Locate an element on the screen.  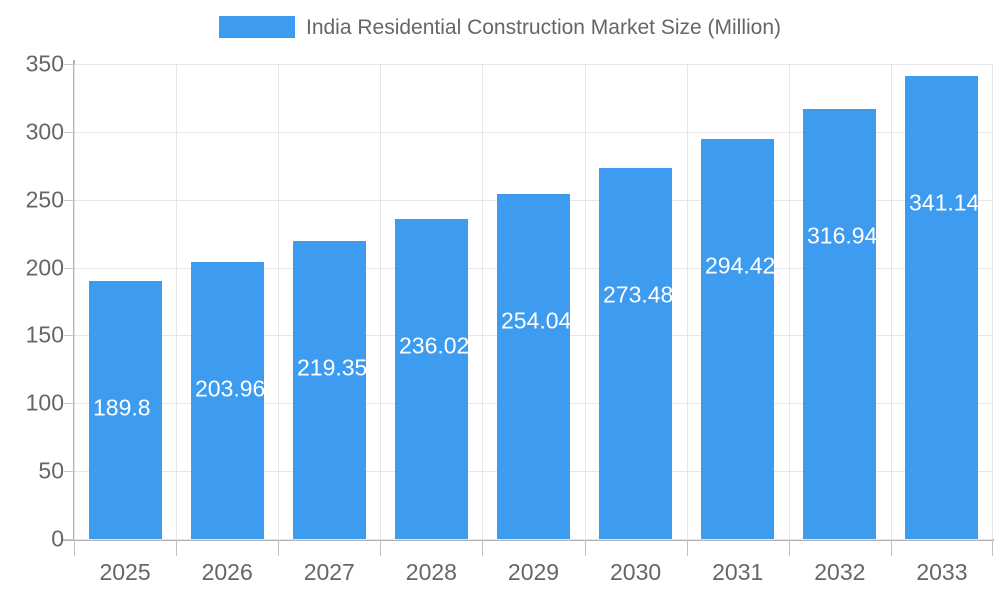
x-axis-tick-label: 2032 is located at coordinates (840, 572).